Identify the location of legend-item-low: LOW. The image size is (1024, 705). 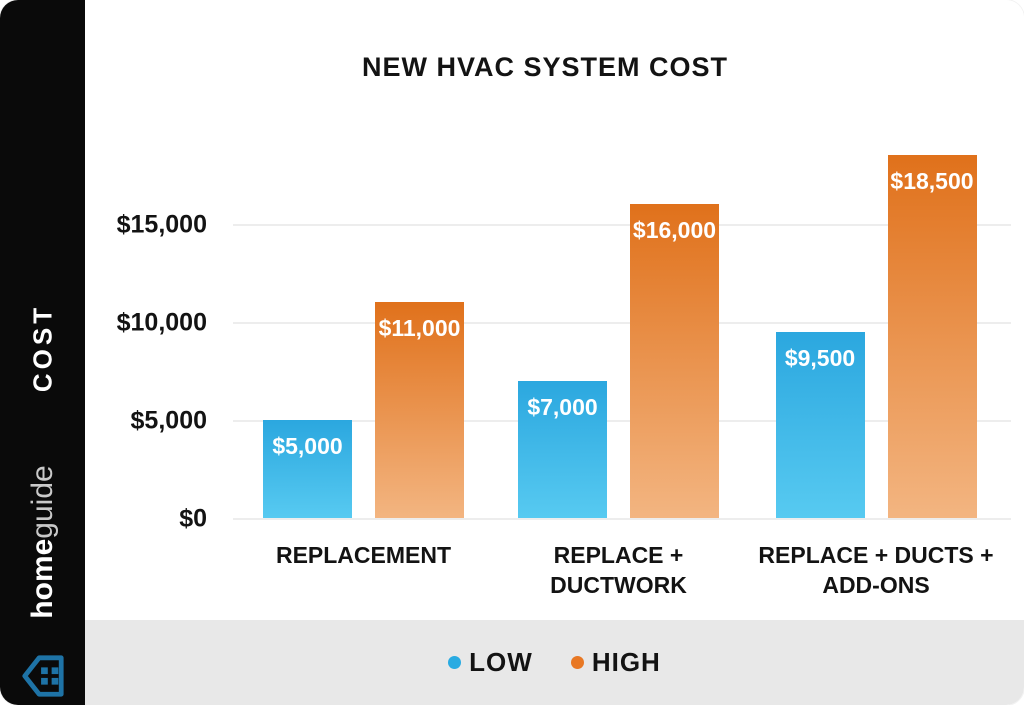
(490, 662).